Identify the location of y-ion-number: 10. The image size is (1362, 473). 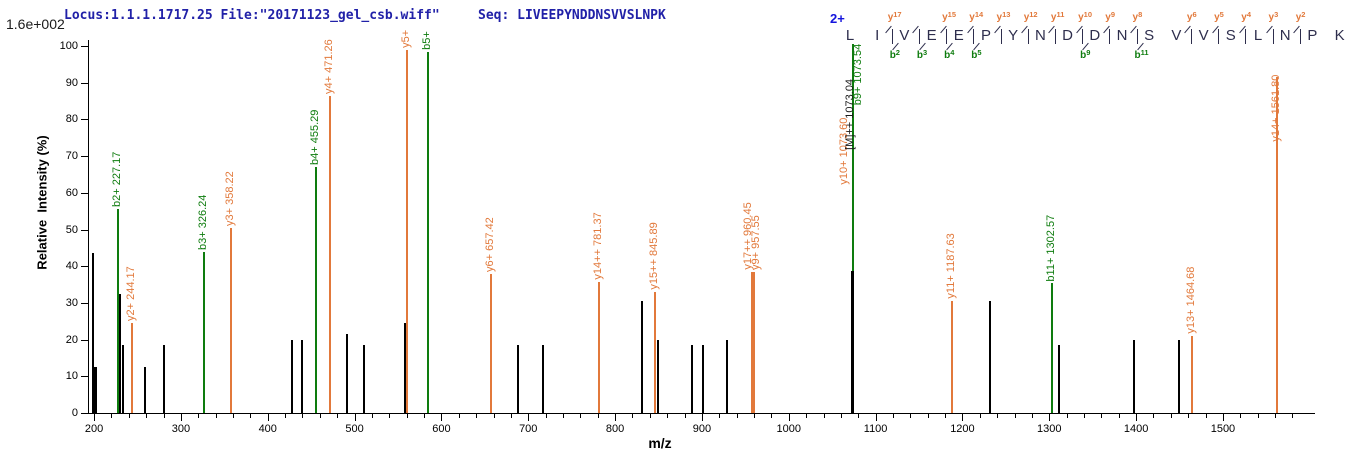
(1087, 14).